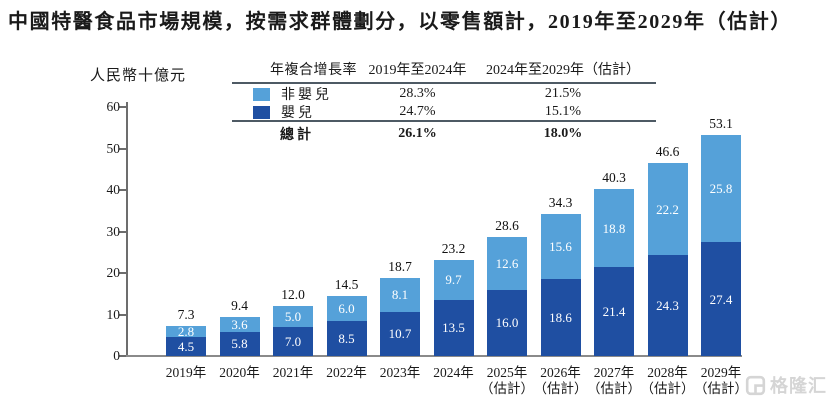 This screenshot has width=830, height=402. Describe the element at coordinates (313, 70) in the screenshot. I see `cagr-header-metric: 年複合增長率` at that location.